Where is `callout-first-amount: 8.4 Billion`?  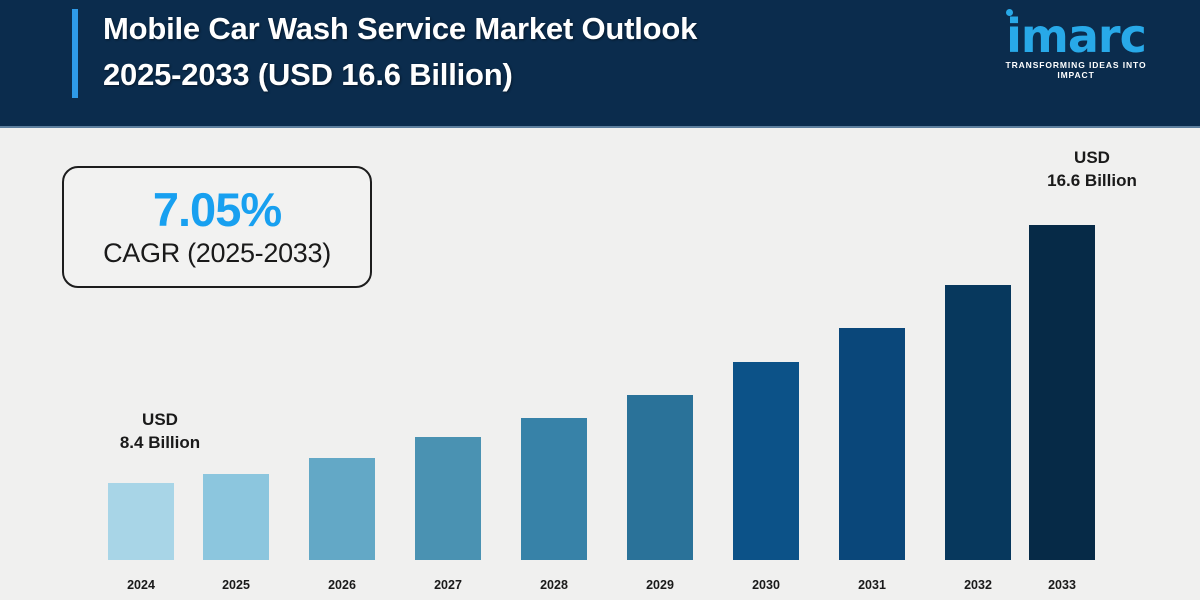
callout-first-amount: 8.4 Billion is located at coordinates (160, 442).